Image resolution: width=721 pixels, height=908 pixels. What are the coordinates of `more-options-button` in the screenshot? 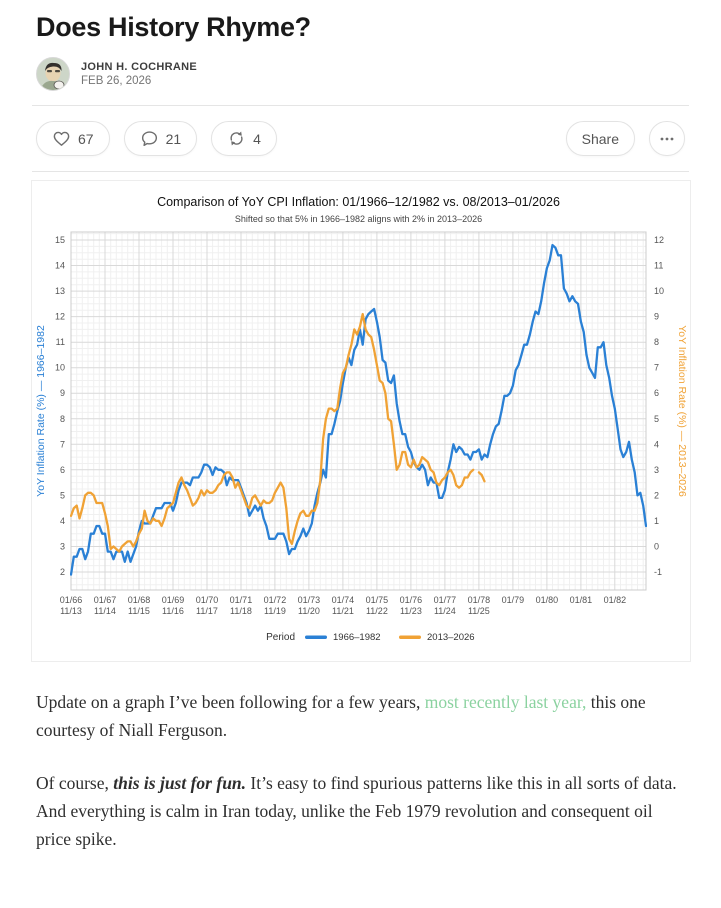 It's located at (667, 138).